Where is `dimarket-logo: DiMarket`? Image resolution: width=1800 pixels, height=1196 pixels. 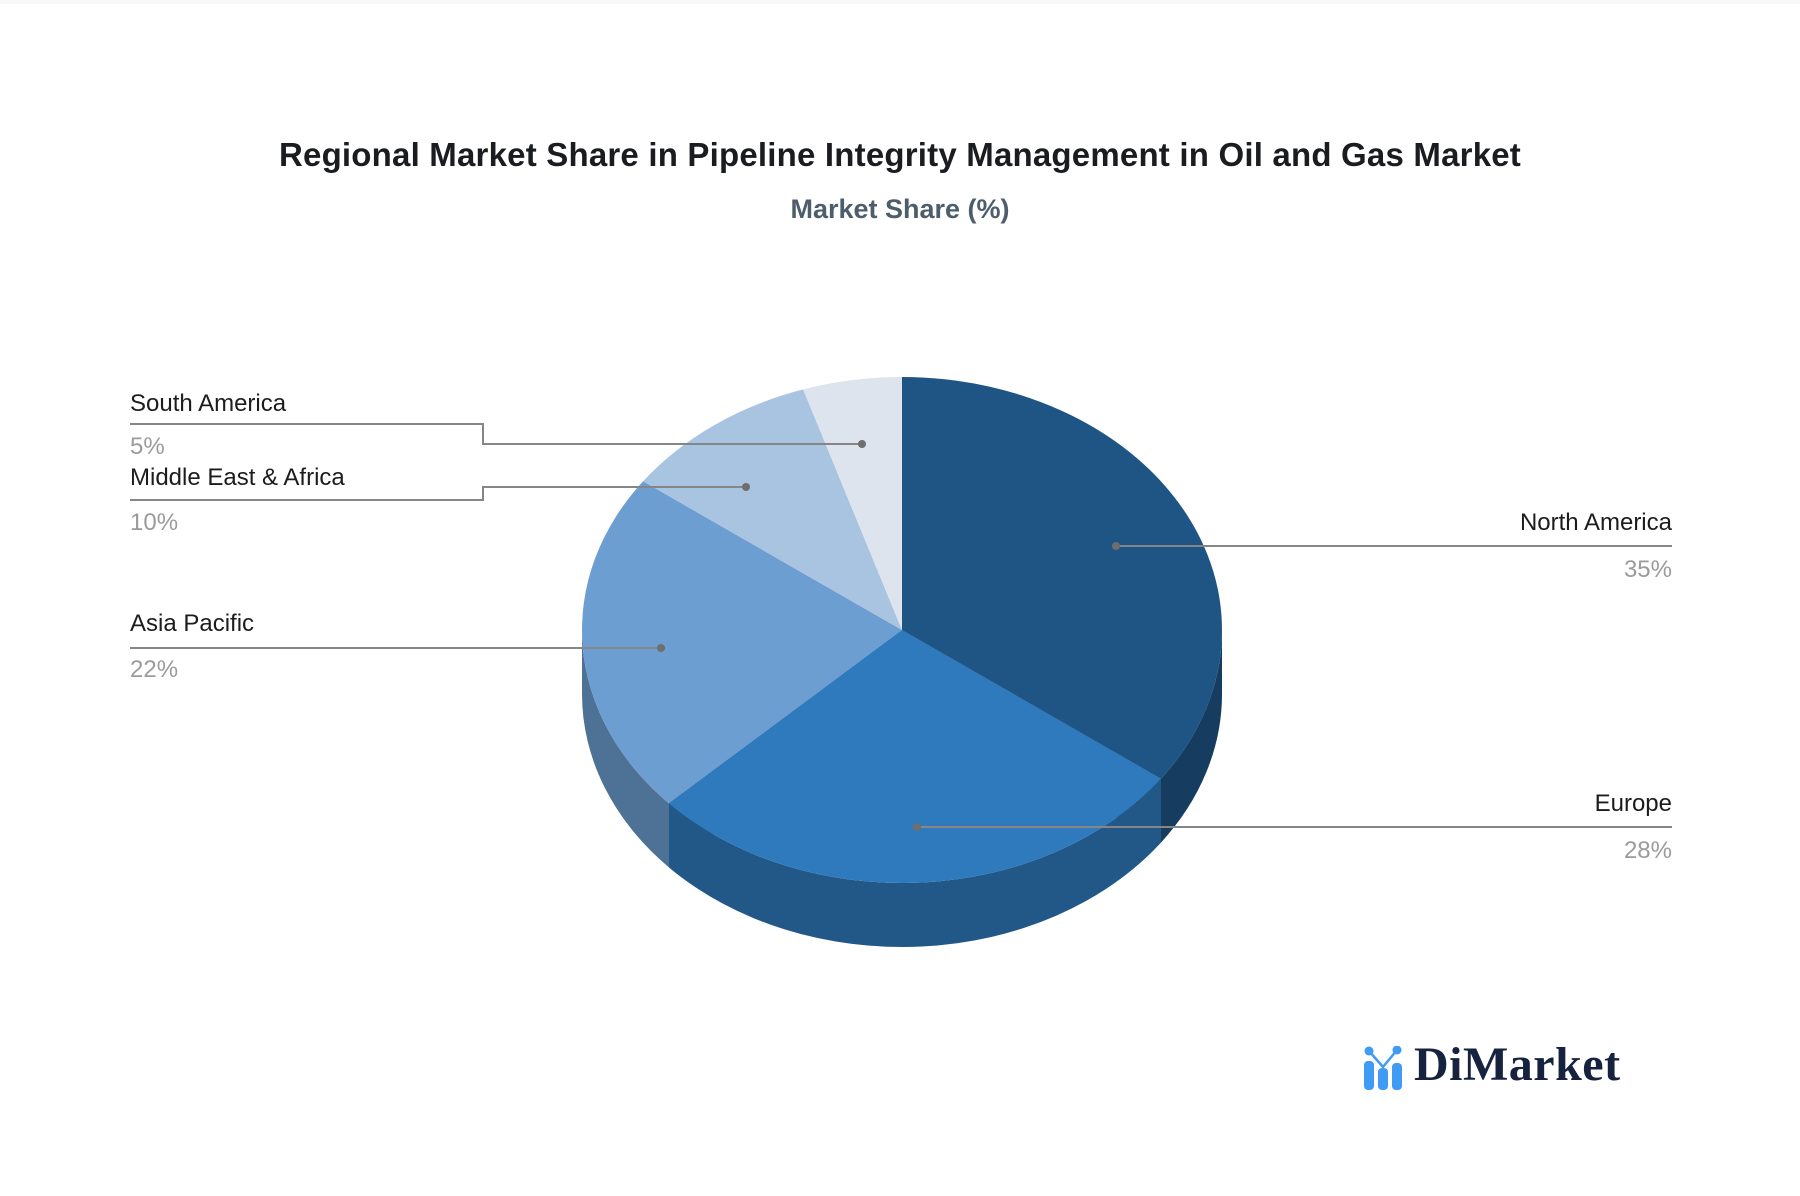 dimarket-logo: DiMarket is located at coordinates (1491, 1065).